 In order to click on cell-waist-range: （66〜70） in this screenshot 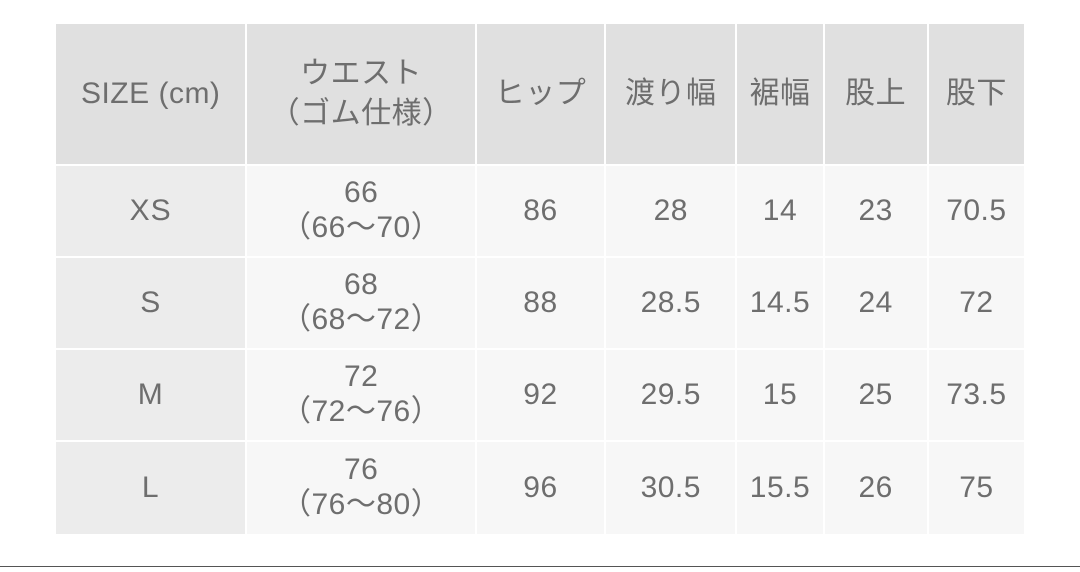, I will do `click(361, 227)`.